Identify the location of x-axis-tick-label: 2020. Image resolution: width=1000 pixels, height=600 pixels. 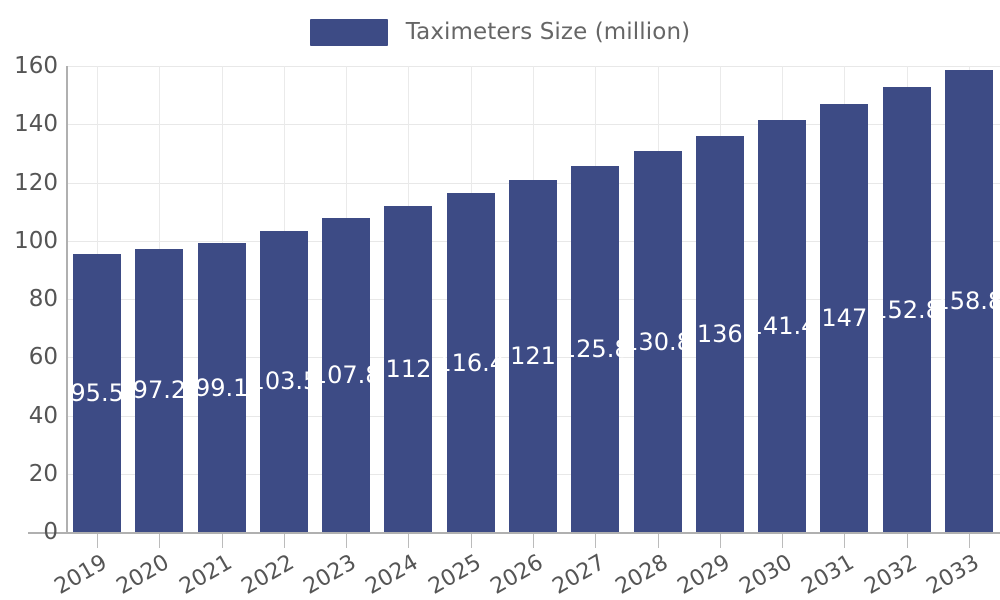
(143, 575).